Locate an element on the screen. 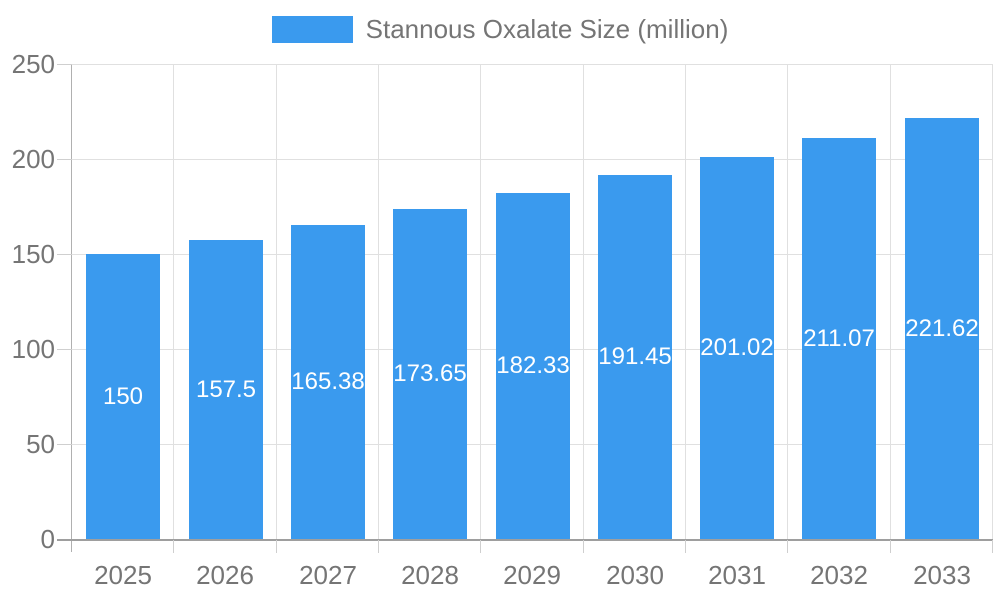 This screenshot has width=1000, height=600. bar-value-label: 201.02 is located at coordinates (737, 347).